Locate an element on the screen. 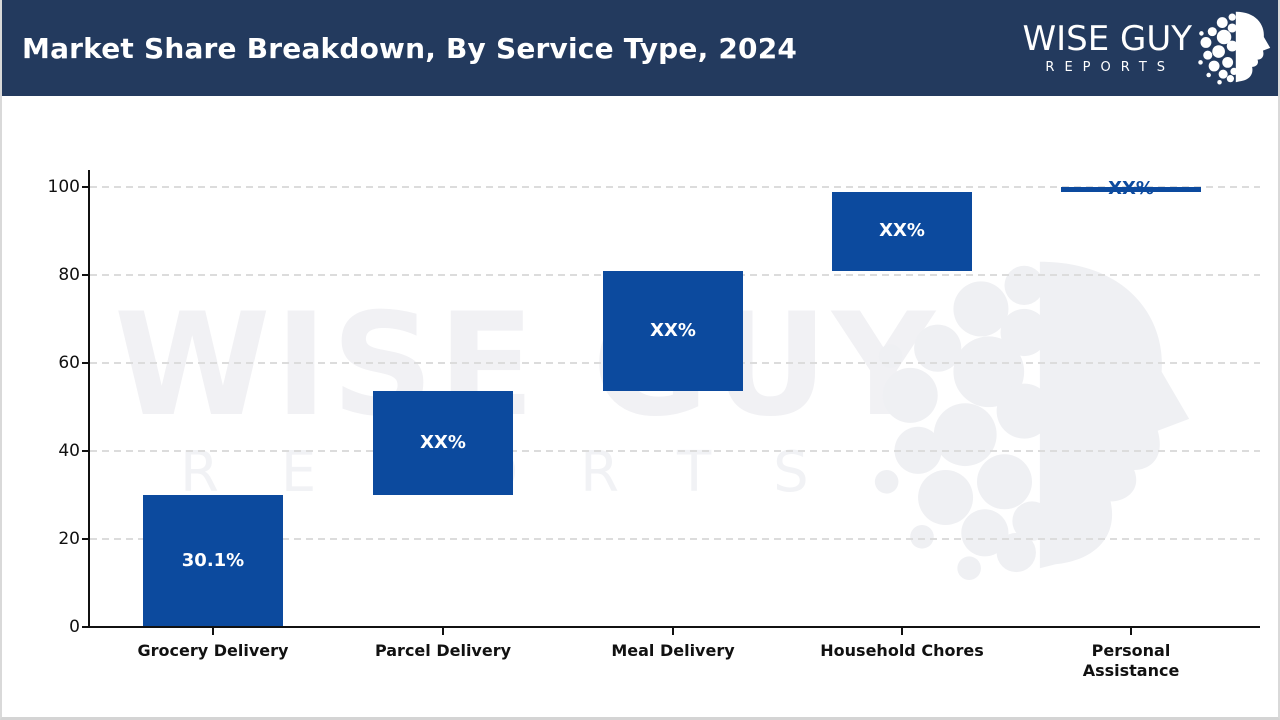 This screenshot has width=1280, height=720. logo-text: WISE GUY REPORTS is located at coordinates (1107, 47).